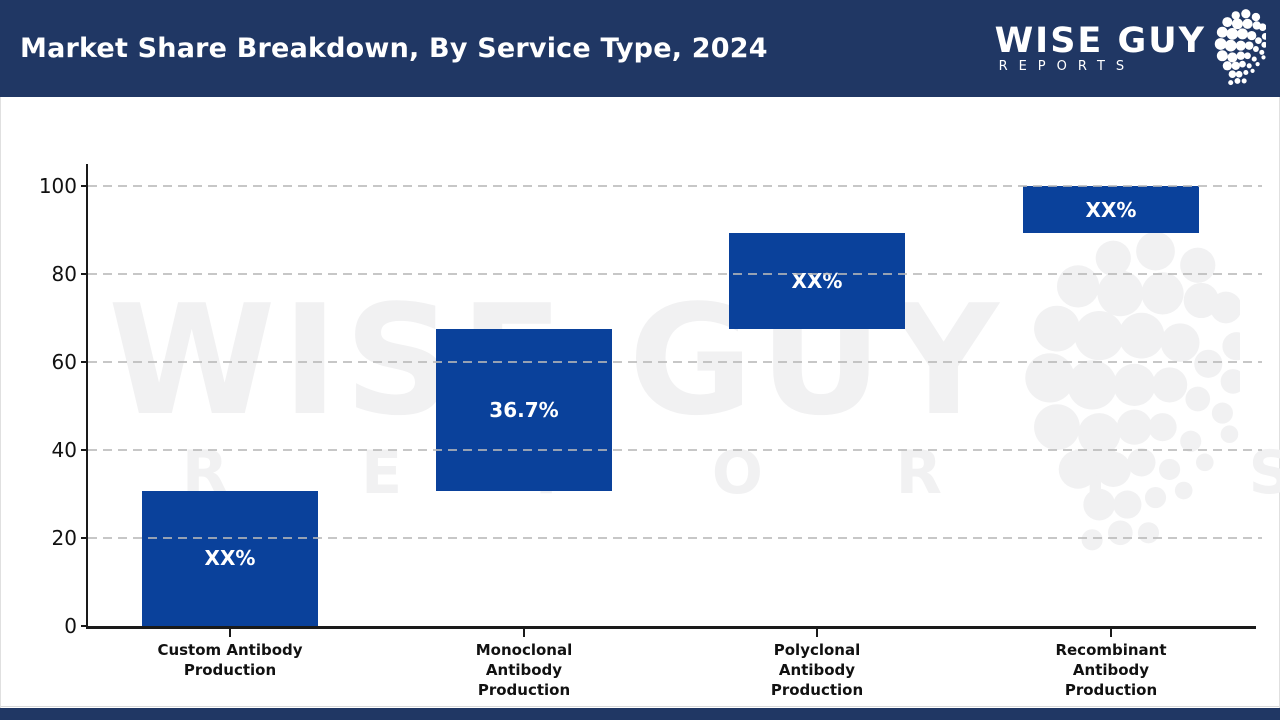 This screenshot has width=1280, height=720. I want to click on x-axis-category-line: Custom Antibody, so click(230, 650).